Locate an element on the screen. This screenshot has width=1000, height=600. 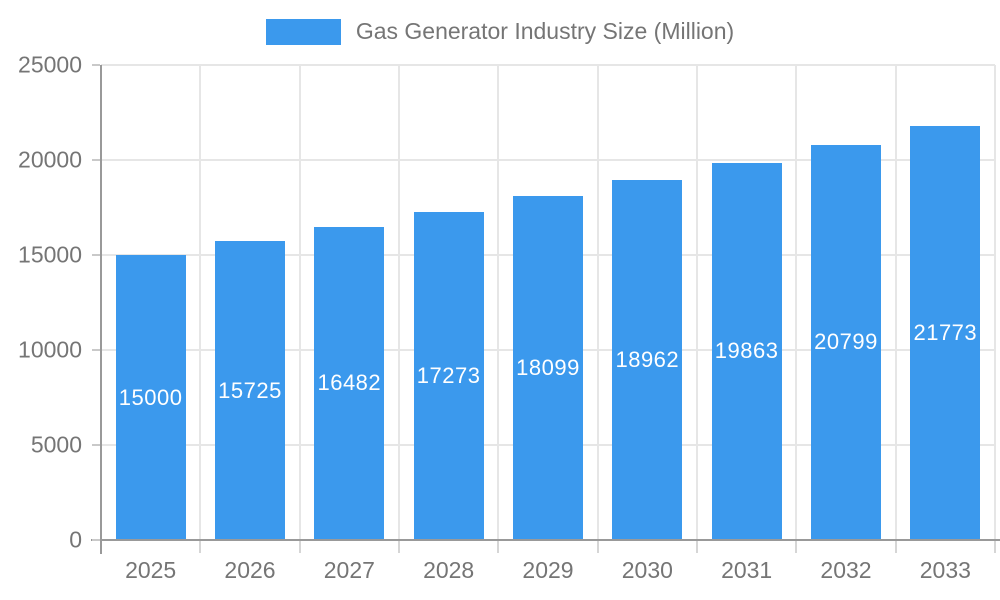
x-axis-label-2028: 2028 is located at coordinates (449, 570).